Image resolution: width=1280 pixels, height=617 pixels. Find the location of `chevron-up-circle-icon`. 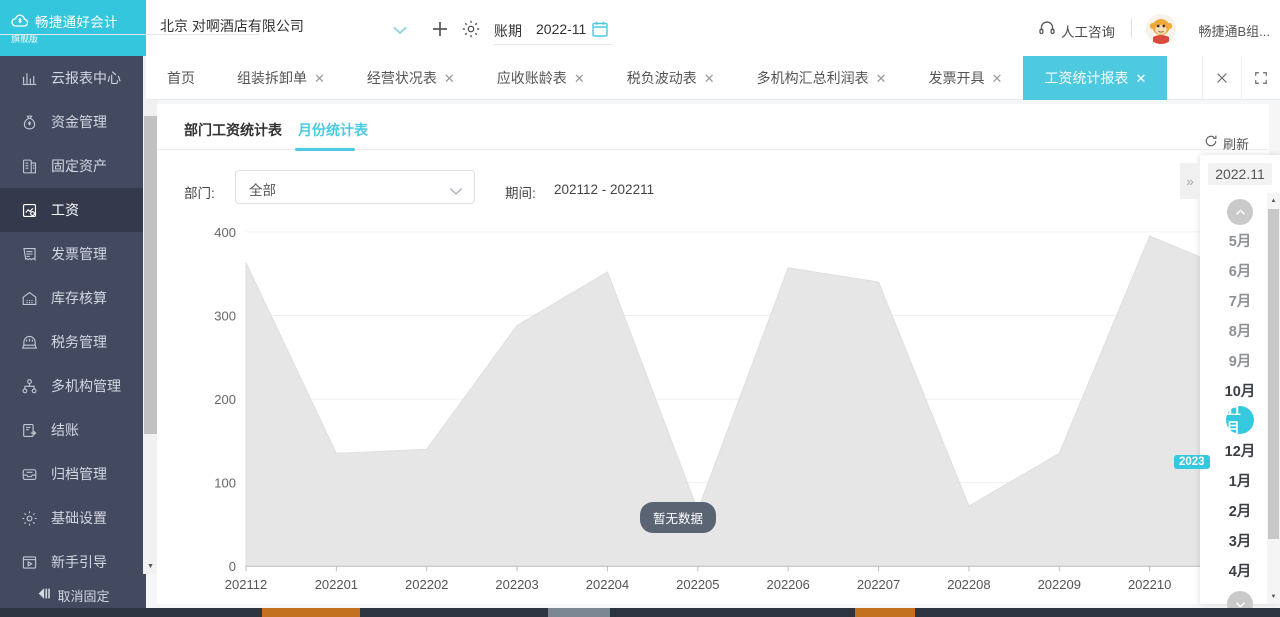

chevron-up-circle-icon is located at coordinates (1240, 212).